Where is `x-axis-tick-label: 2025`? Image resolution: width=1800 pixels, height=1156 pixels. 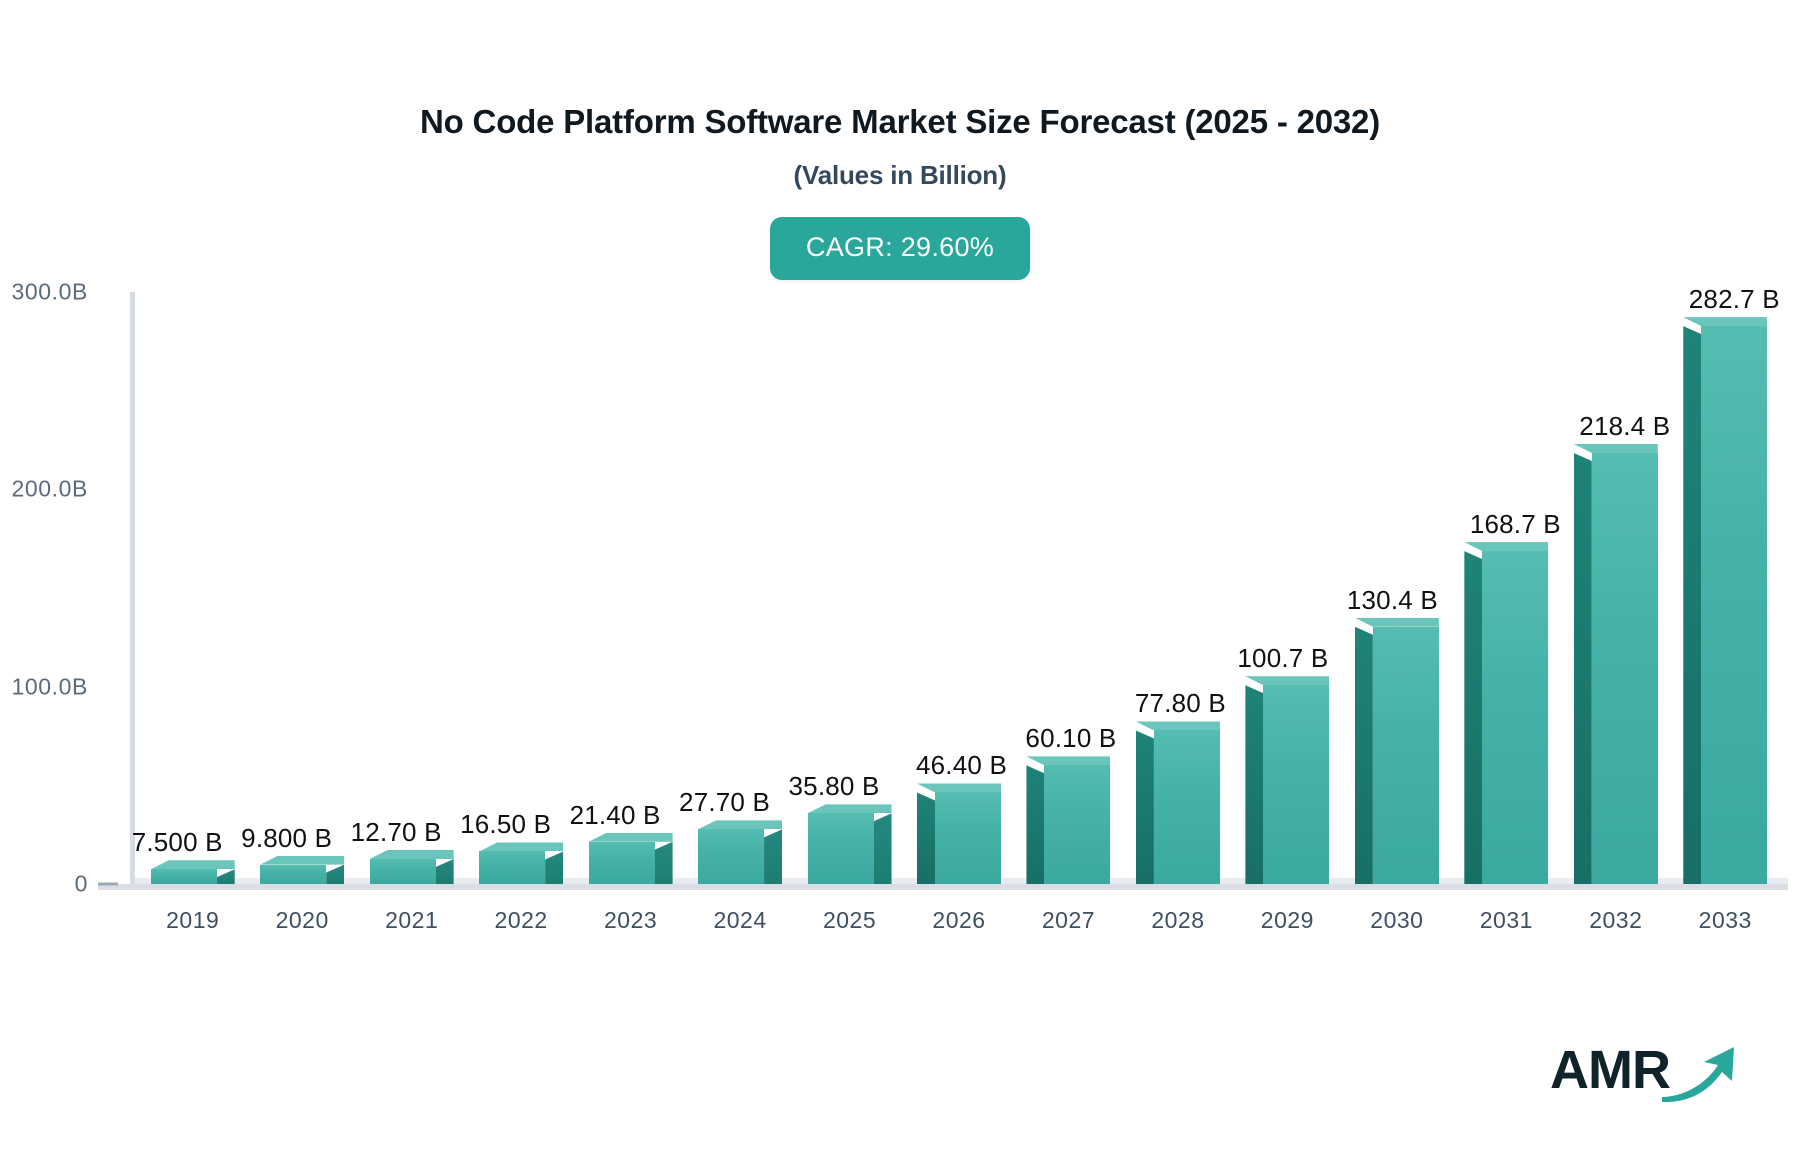
x-axis-tick-label: 2025 is located at coordinates (849, 920).